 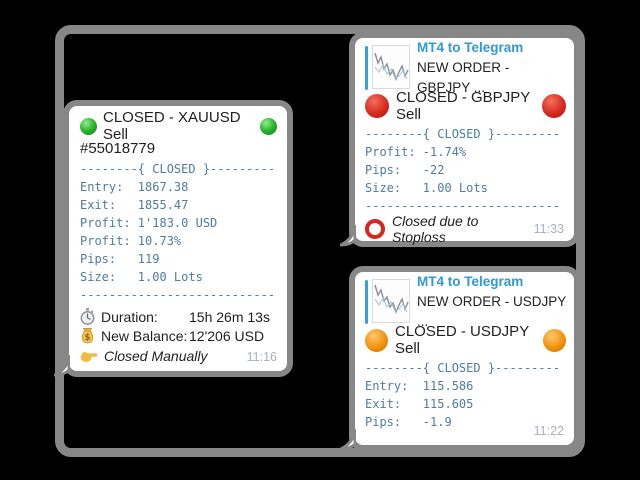 I want to click on message-title: CLOSED - USDJPY Sell, so click(x=462, y=340).